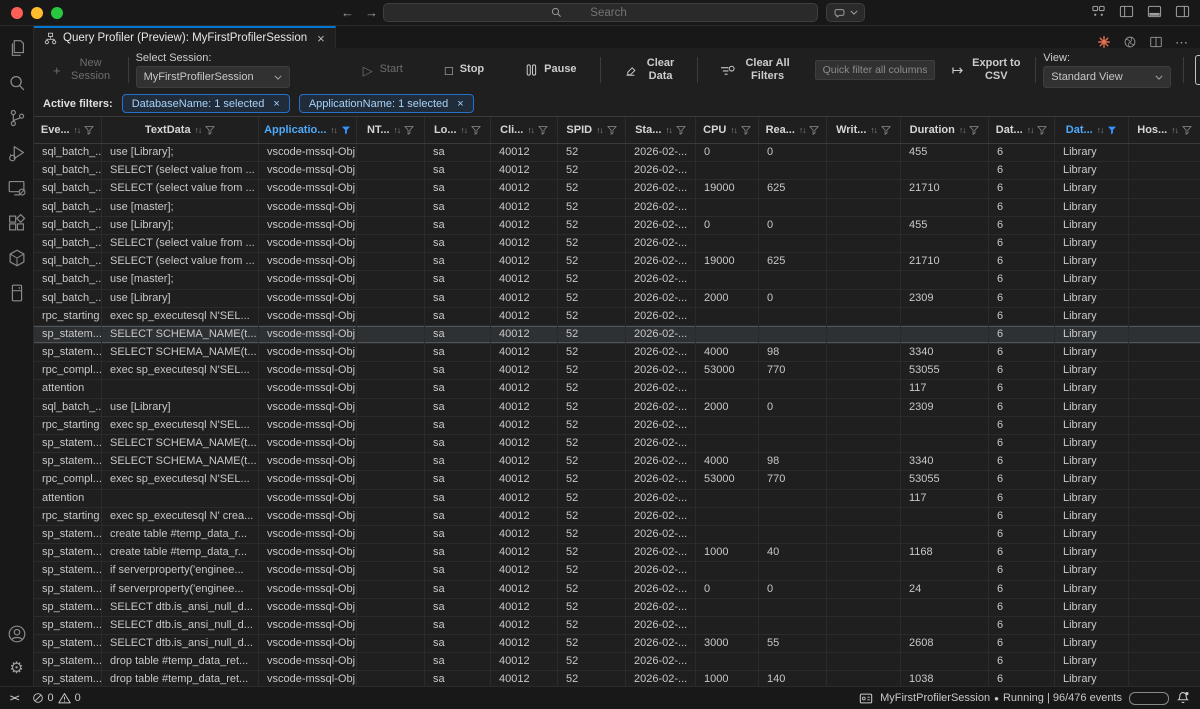  Describe the element at coordinates (56, 698) in the screenshot. I see `problems-indicator: 0 0` at that location.